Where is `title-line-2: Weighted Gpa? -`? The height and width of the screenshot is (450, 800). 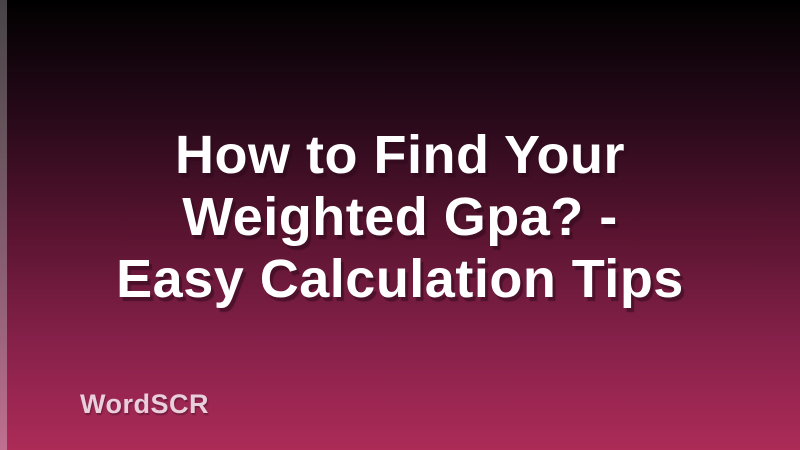
title-line-2: Weighted Gpa? - is located at coordinates (400, 217).